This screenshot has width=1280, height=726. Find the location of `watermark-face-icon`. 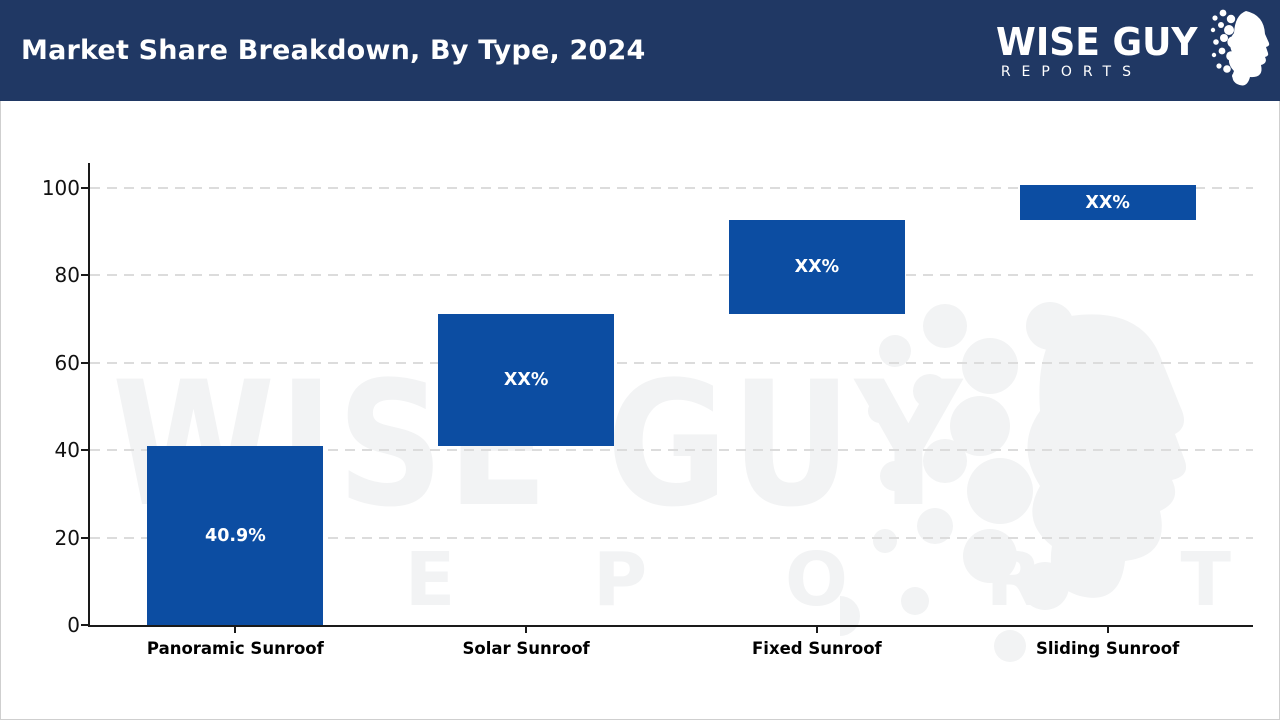

watermark-face-icon is located at coordinates (1013, 482).